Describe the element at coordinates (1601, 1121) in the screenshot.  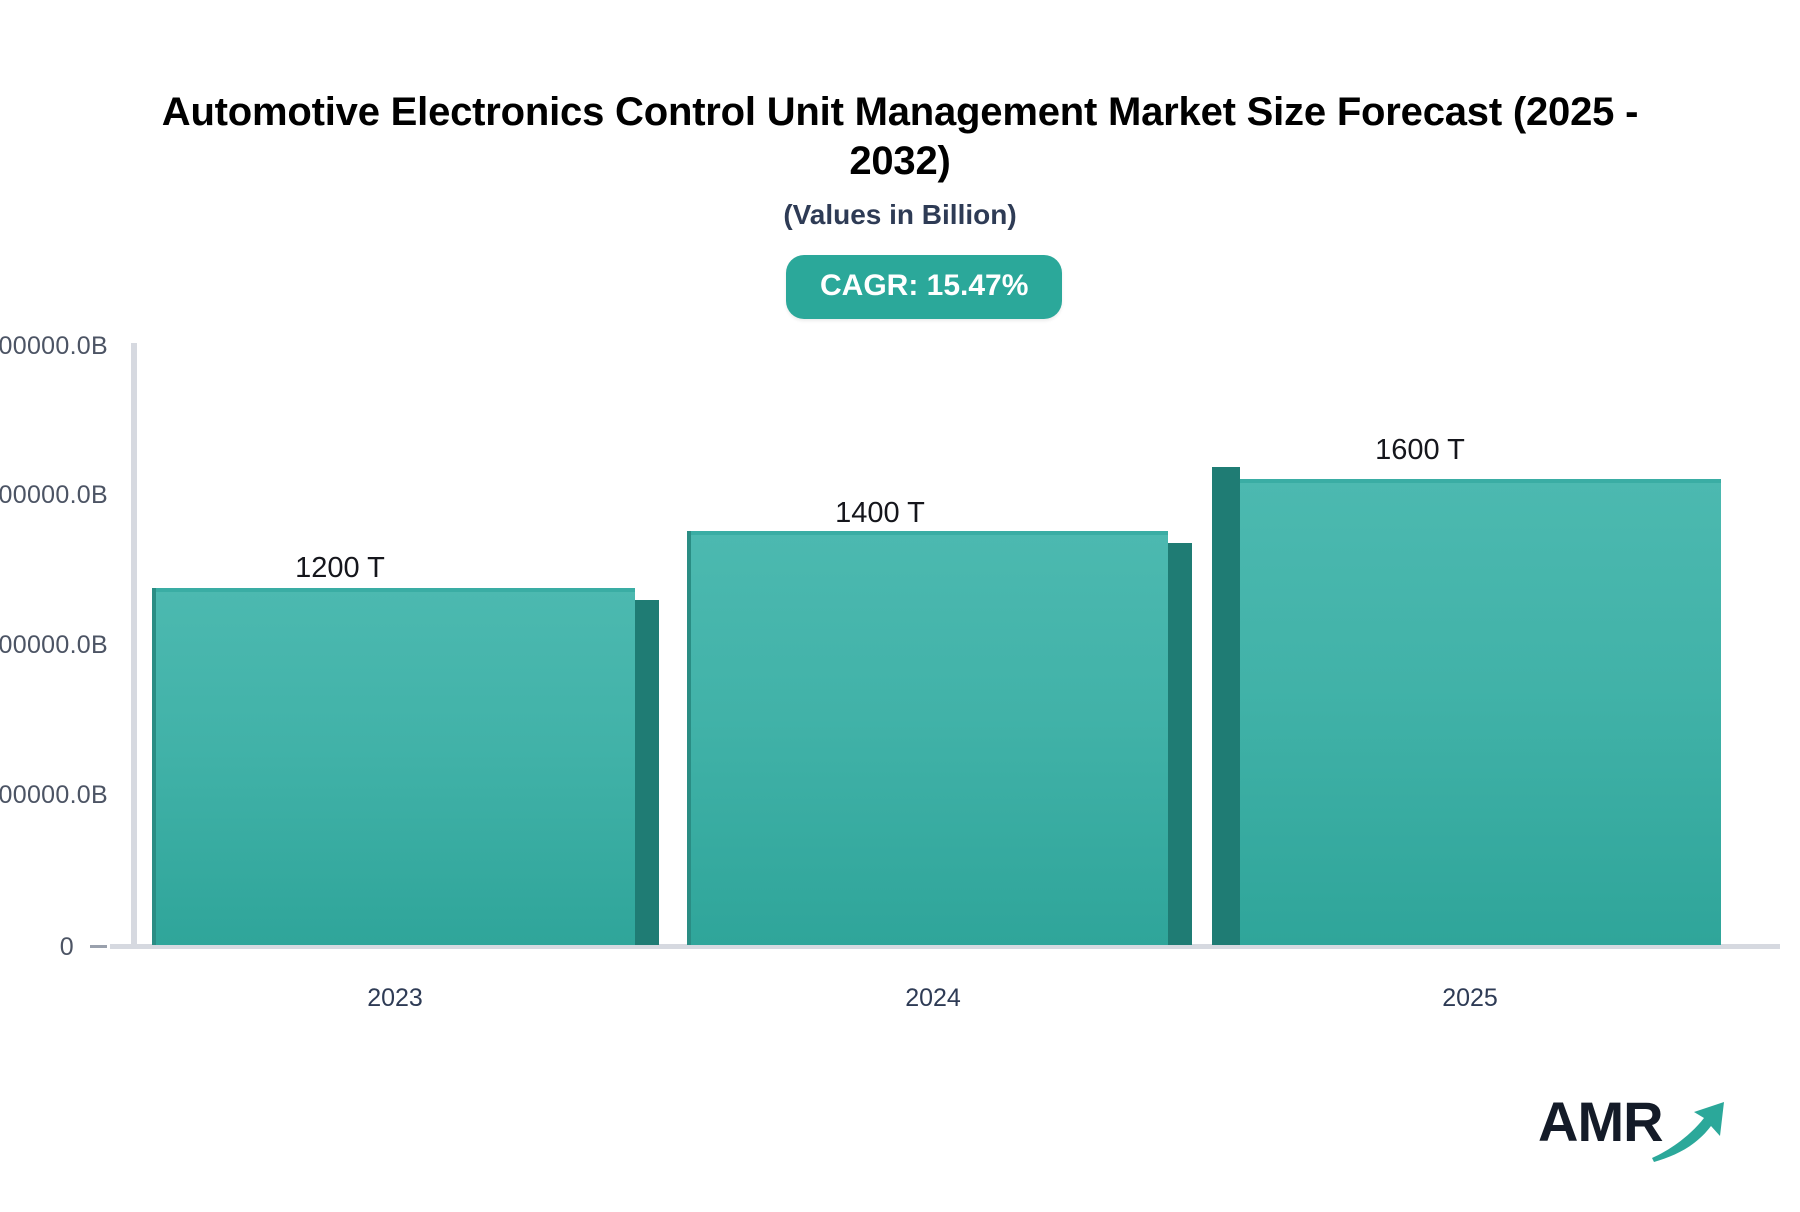
I see `amr-wordmark: AMR` at that location.